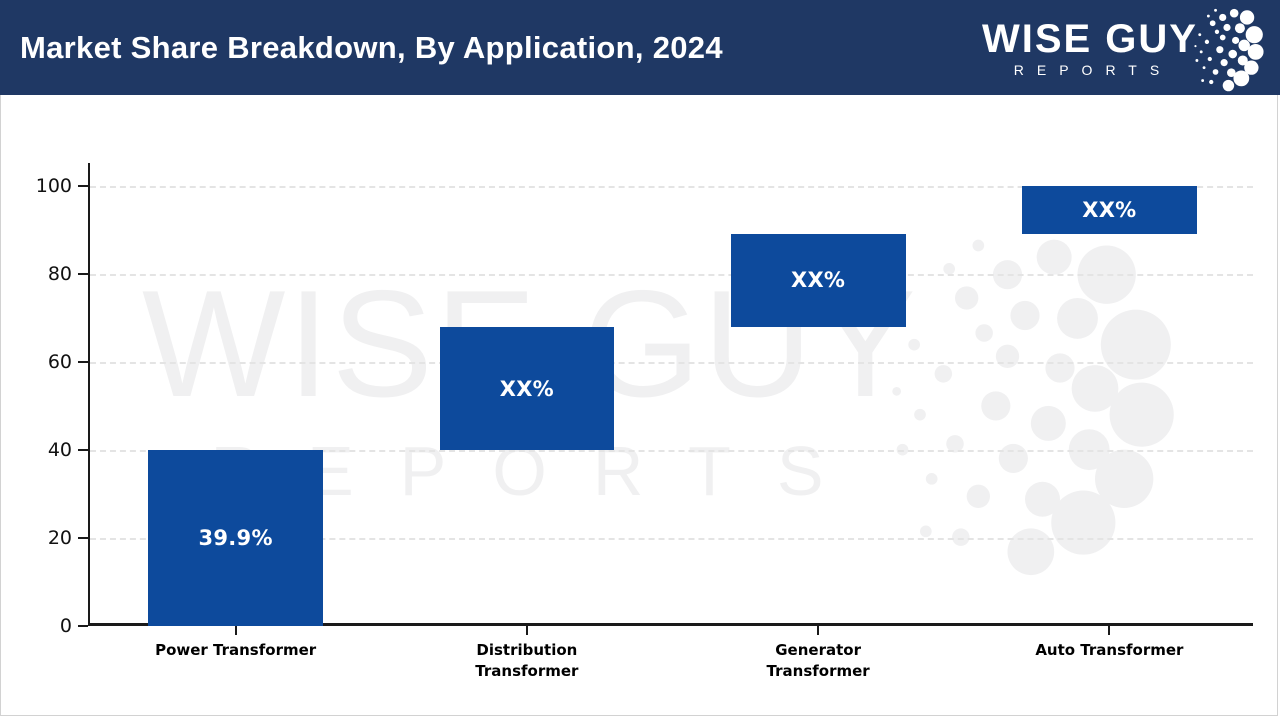 This screenshot has width=1280, height=720. What do you see at coordinates (0, 405) in the screenshot?
I see `frame-left-border` at bounding box center [0, 405].